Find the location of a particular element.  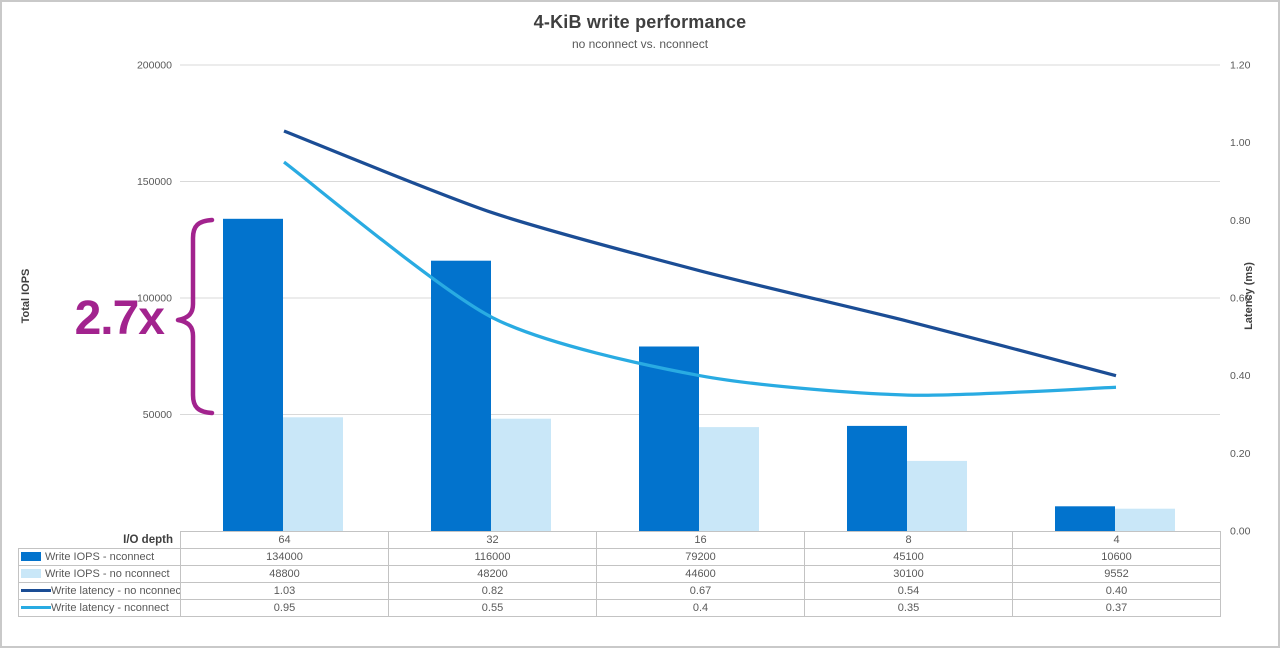

chart-subtitle: no nconnect vs. nconnect is located at coordinates (640, 44).